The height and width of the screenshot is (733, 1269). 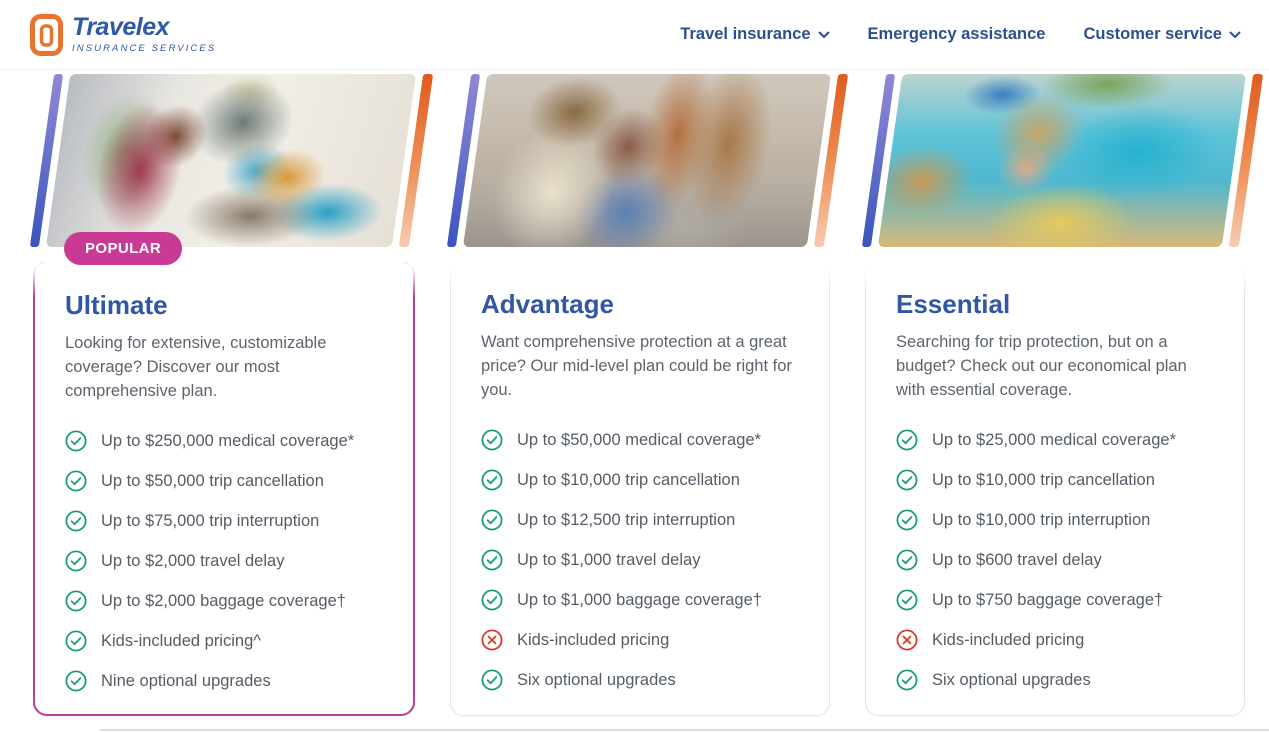 I want to click on feature-row: Up to $1,000 baggage coverage†, so click(x=640, y=600).